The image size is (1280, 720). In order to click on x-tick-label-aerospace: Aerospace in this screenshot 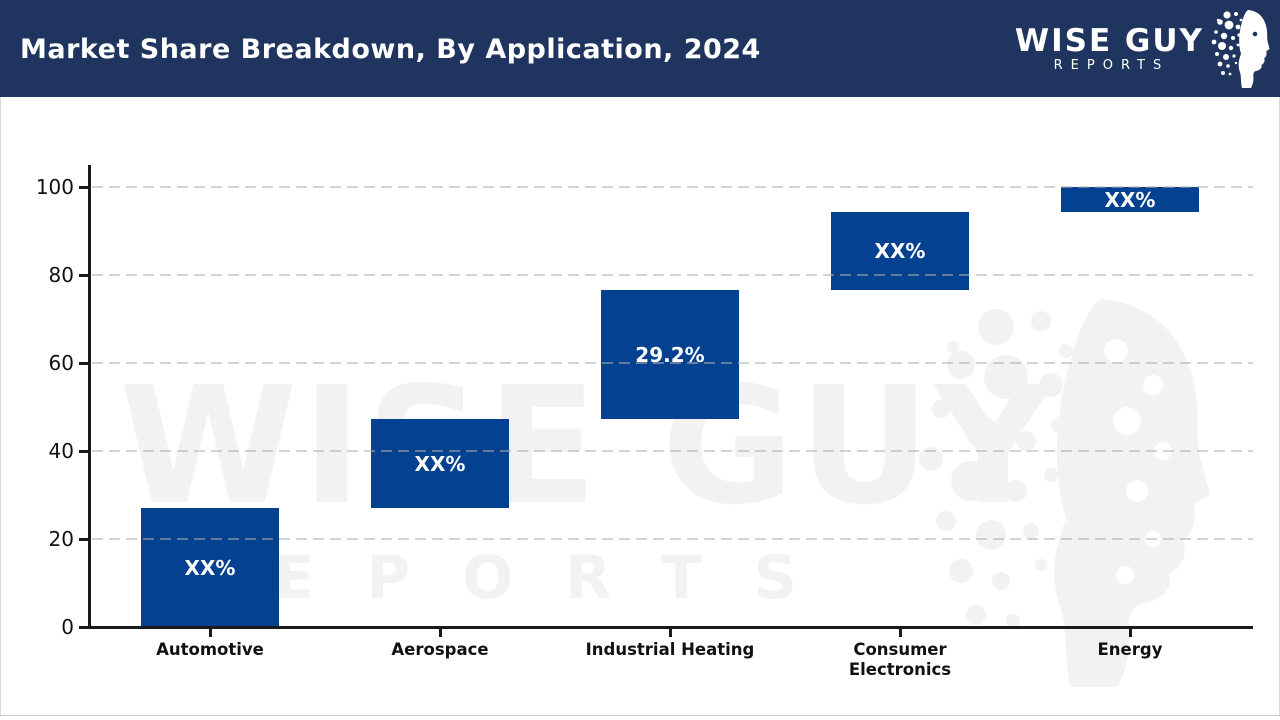, I will do `click(440, 649)`.